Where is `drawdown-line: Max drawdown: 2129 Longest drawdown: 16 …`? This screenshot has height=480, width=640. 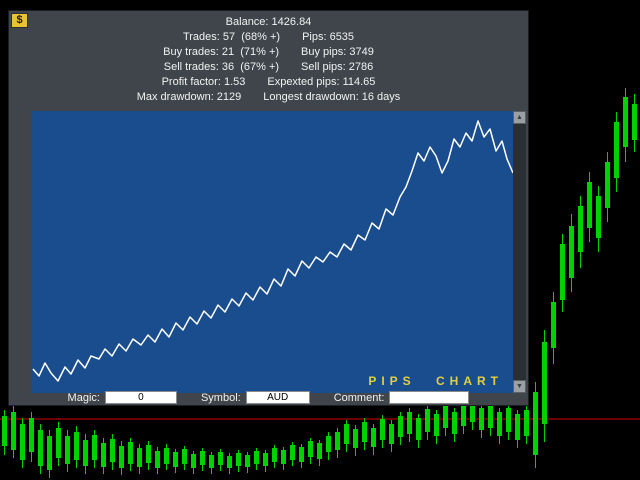
drawdown-line: Max drawdown: 2129 Longest drawdown: 16 … is located at coordinates (268, 97).